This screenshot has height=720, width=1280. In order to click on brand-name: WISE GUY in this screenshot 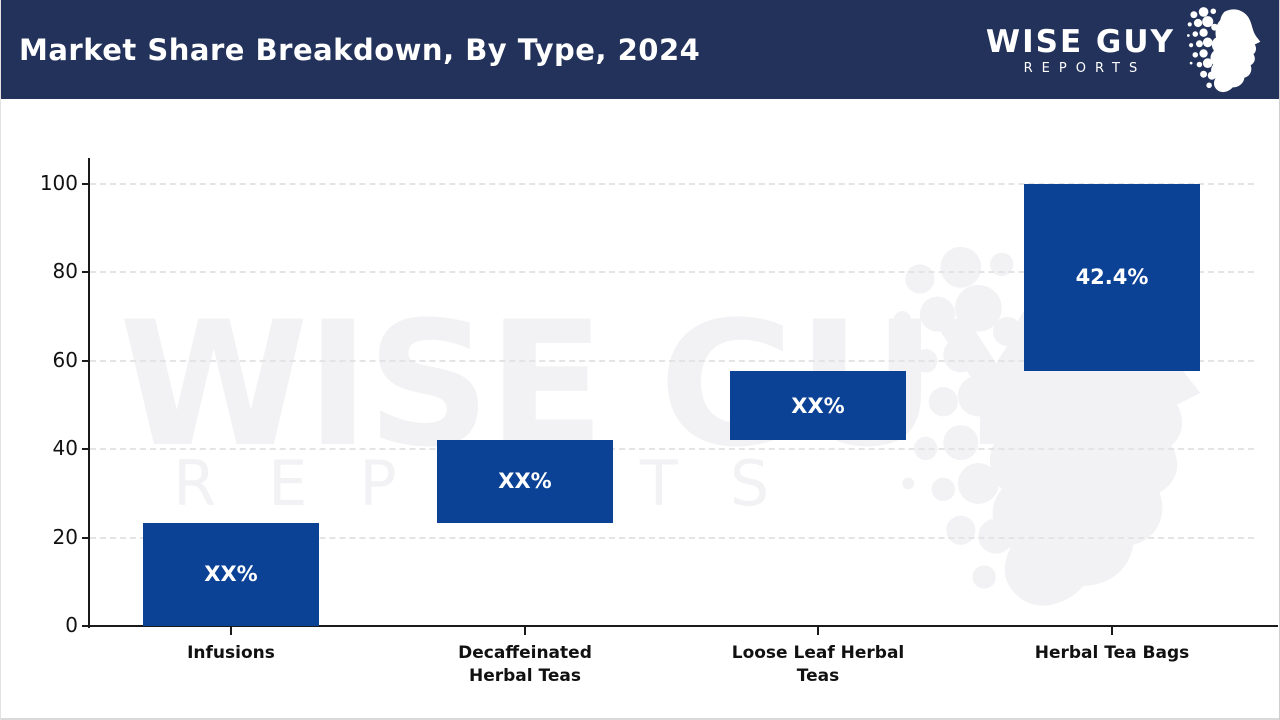, I will do `click(1080, 41)`.